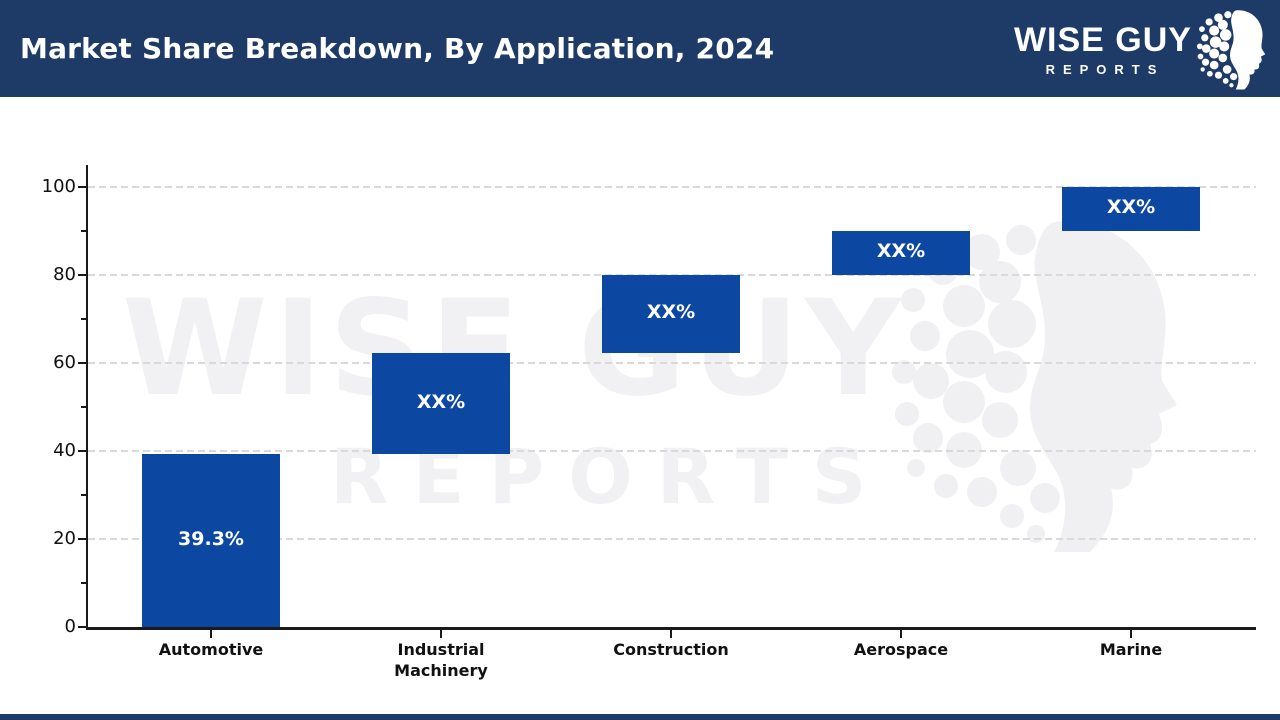 The width and height of the screenshot is (1280, 720). What do you see at coordinates (441, 660) in the screenshot?
I see `x-tick-label: Industrial Machinery` at bounding box center [441, 660].